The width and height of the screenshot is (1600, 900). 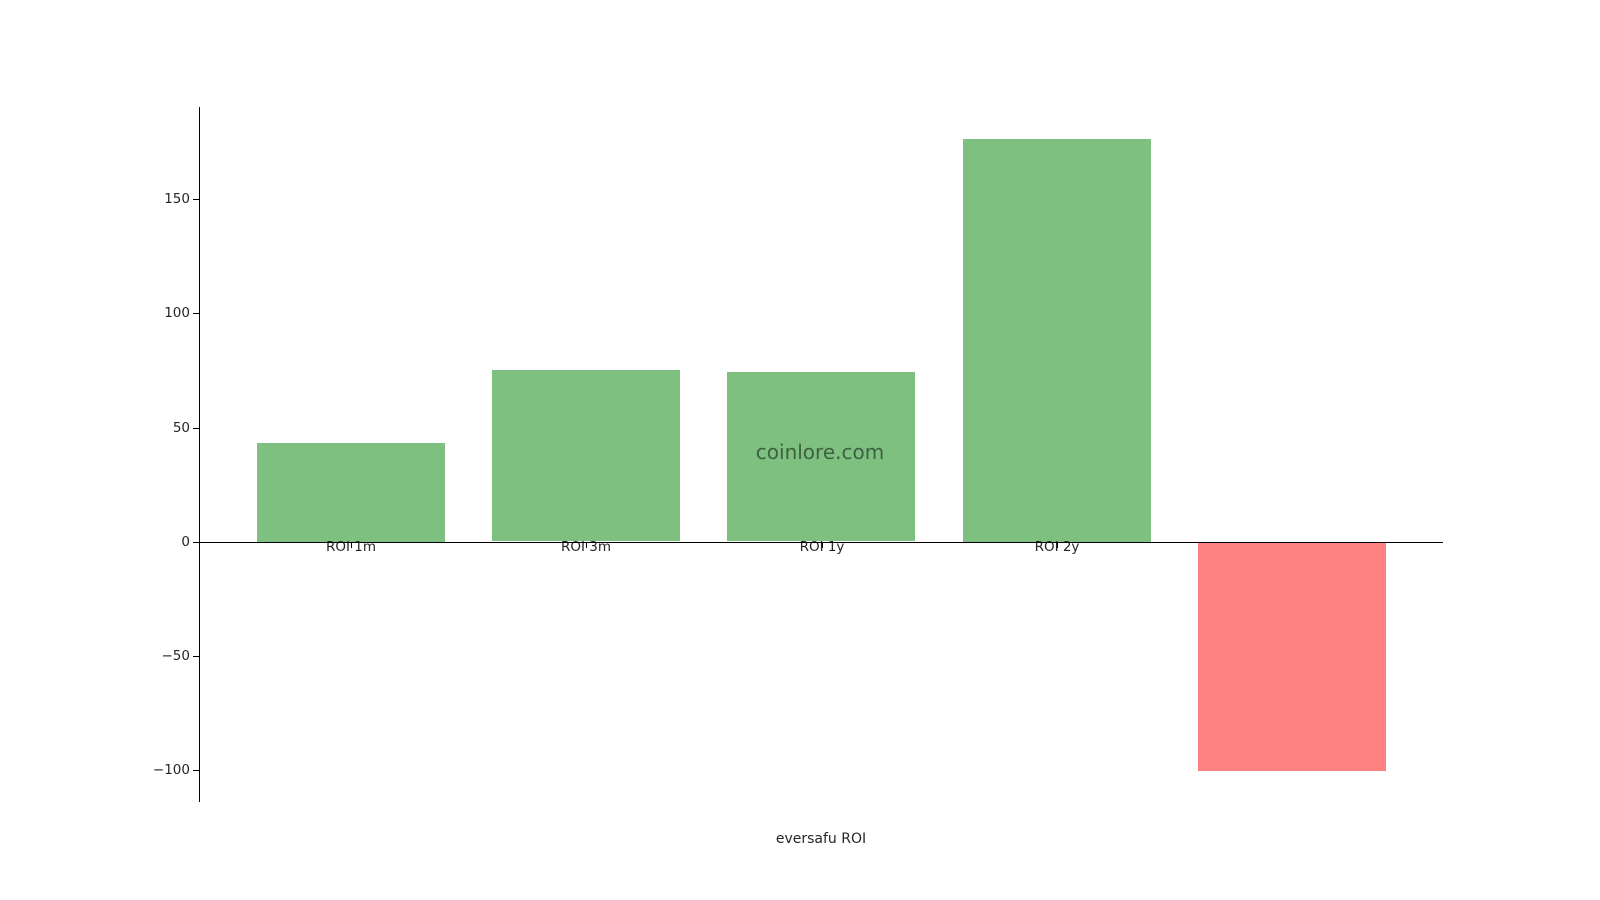 I want to click on x-axis-zero-line, so click(x=821, y=542).